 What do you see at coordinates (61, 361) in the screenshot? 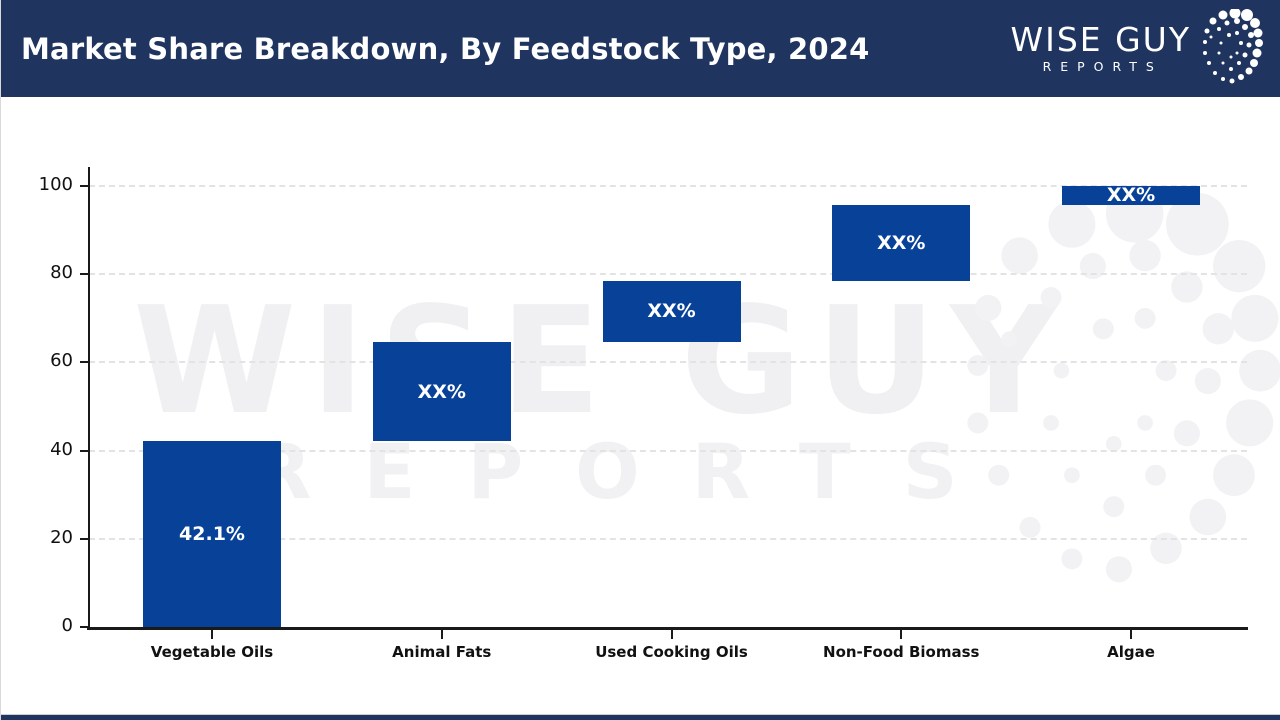
I see `y-tick-label-60: 60` at bounding box center [61, 361].